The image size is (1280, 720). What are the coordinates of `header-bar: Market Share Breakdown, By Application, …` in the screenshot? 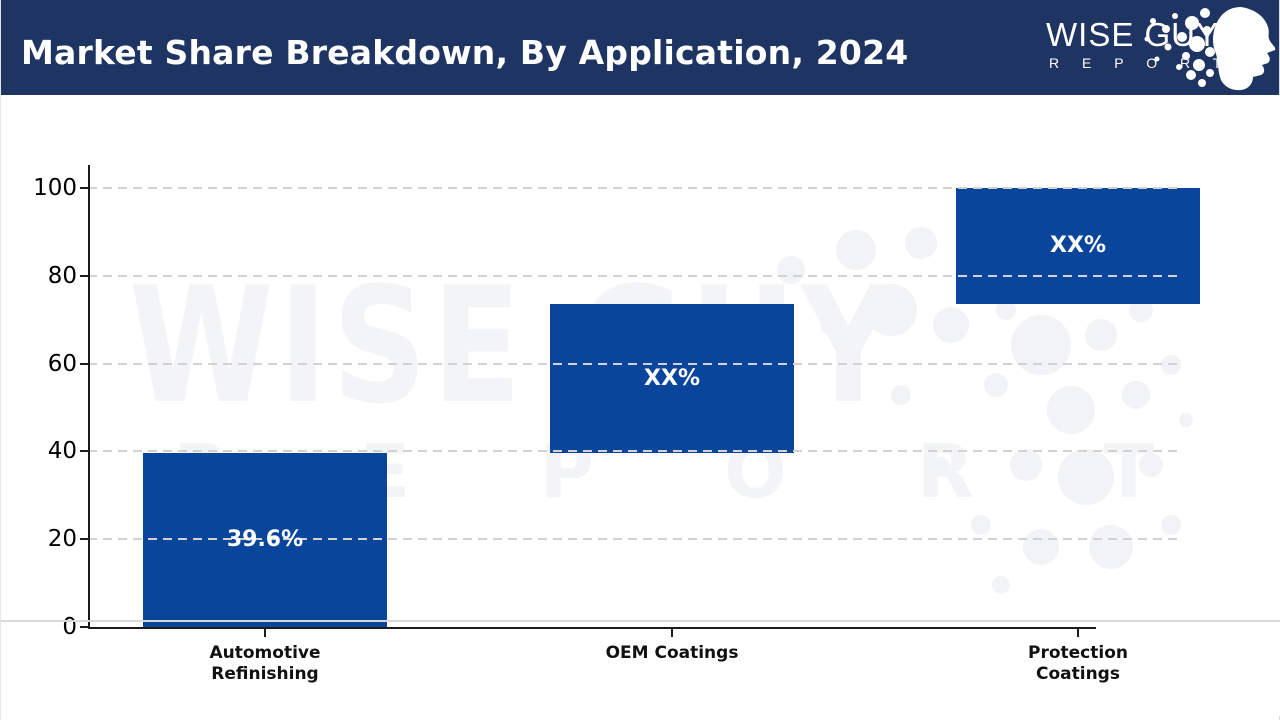 It's located at (640, 47).